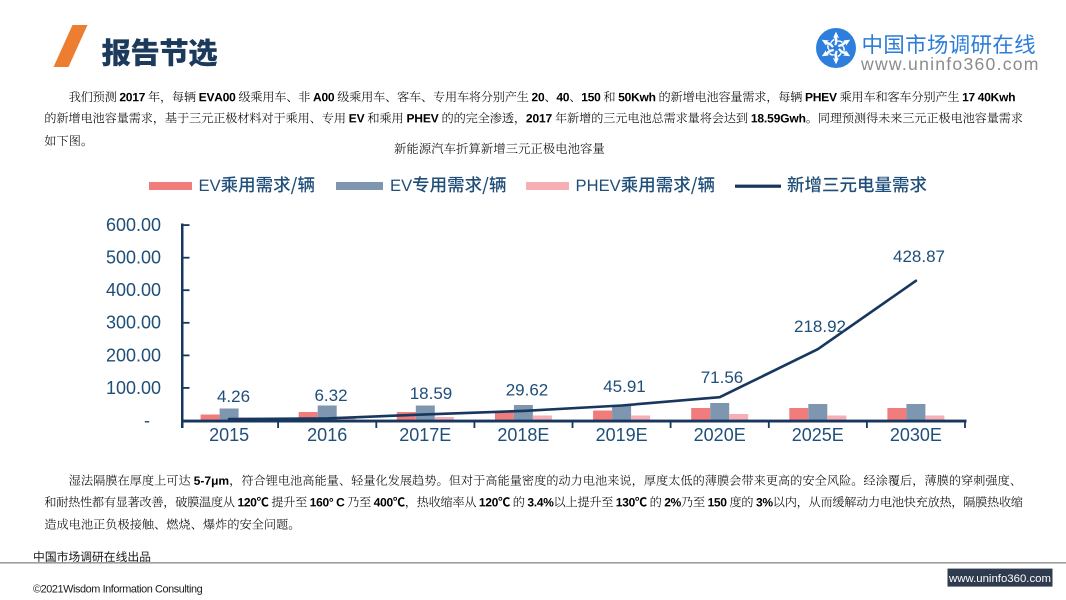  What do you see at coordinates (919, 256) in the screenshot?
I see `svg-text: 428.87` at bounding box center [919, 256].